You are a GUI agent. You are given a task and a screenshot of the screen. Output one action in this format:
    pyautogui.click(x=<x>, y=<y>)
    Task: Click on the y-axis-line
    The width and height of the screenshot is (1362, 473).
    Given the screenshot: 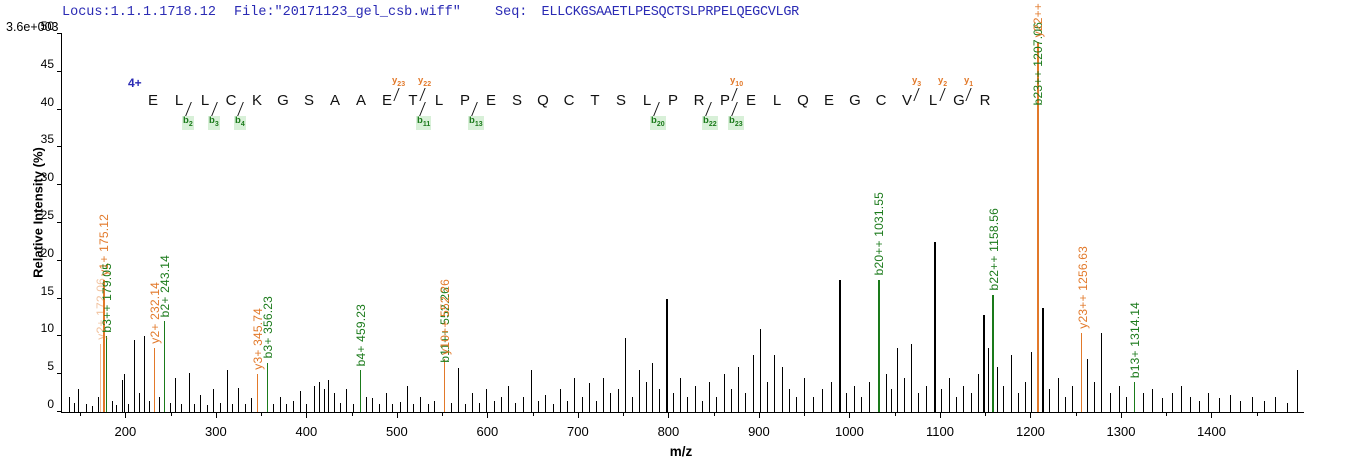 What is the action you would take?
    pyautogui.click(x=61, y=223)
    